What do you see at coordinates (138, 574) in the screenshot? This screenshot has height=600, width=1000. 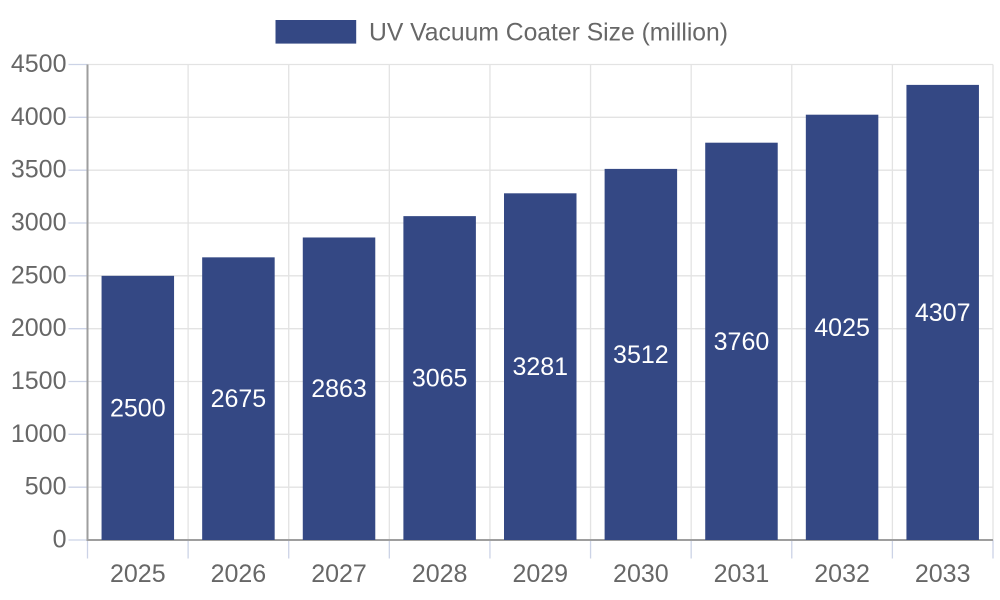 I see `svg-text: 2025` at bounding box center [138, 574].